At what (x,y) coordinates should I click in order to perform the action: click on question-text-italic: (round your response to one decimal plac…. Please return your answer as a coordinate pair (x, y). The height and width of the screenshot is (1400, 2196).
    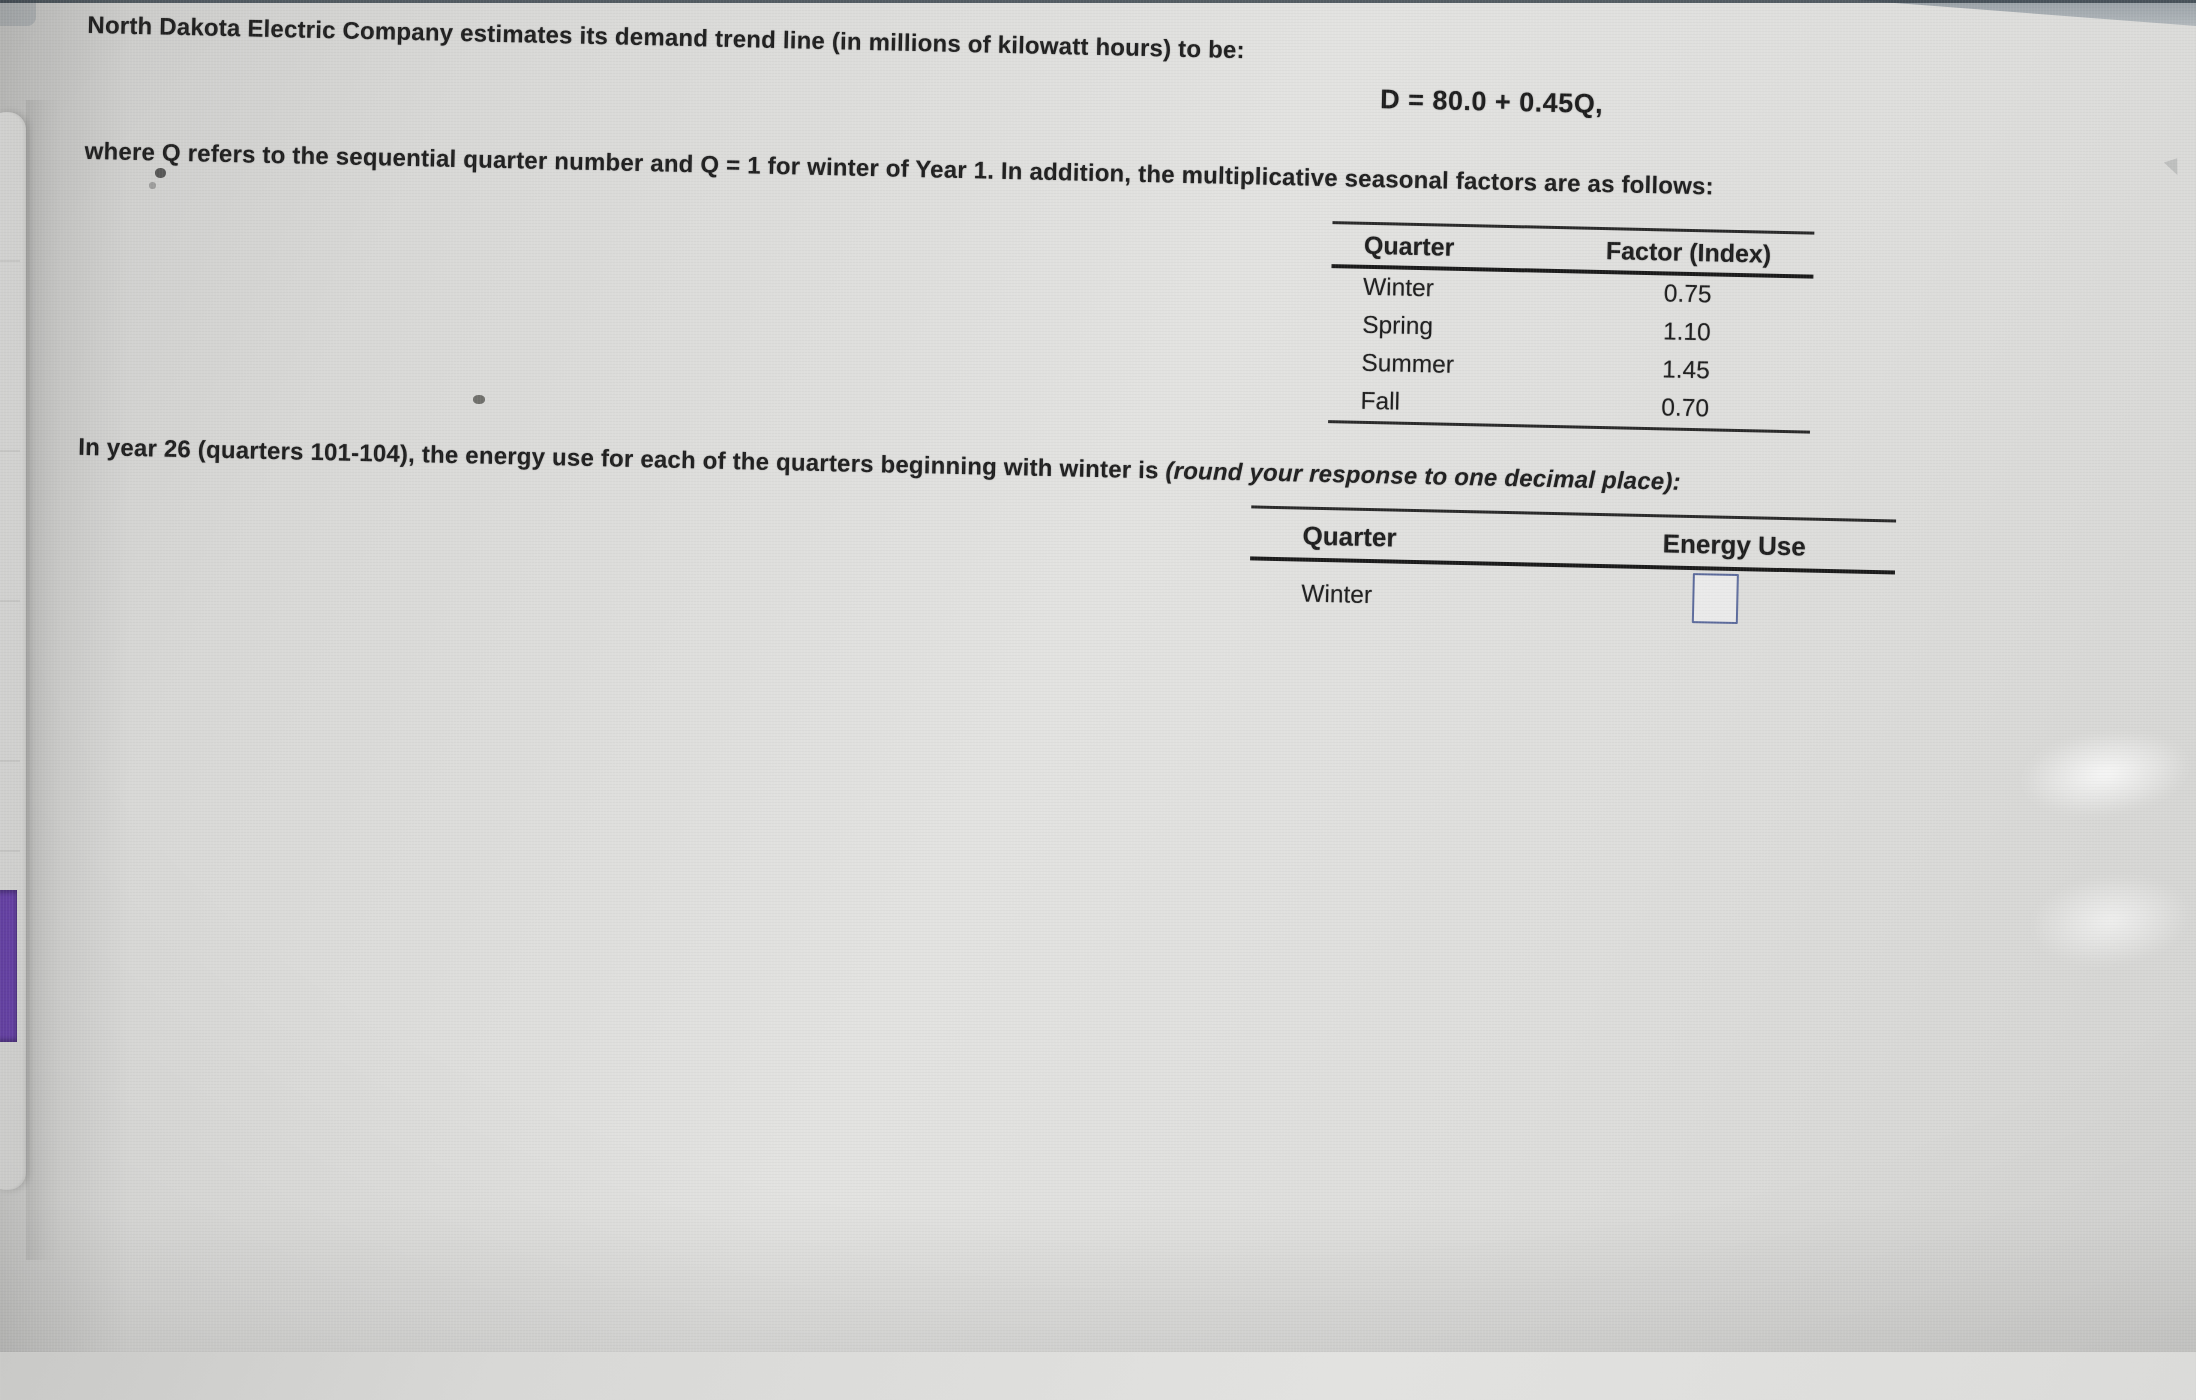
    Looking at the image, I should click on (1423, 476).